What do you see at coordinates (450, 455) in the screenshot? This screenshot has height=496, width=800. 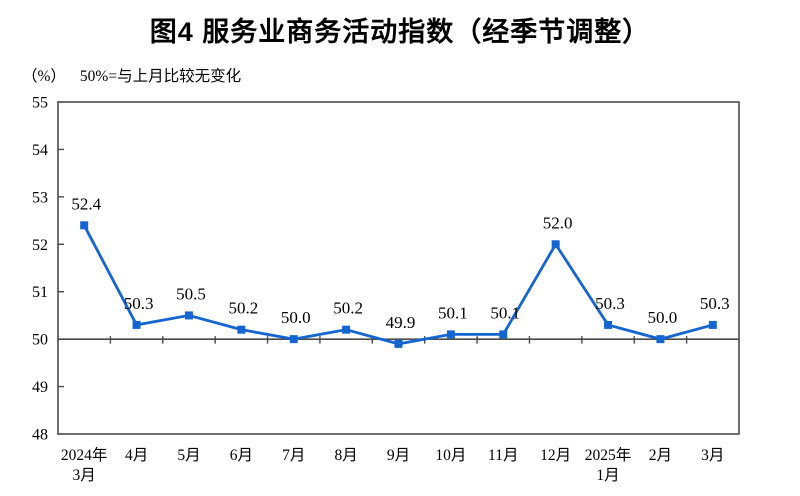 I see `x-axis-label: 10月` at bounding box center [450, 455].